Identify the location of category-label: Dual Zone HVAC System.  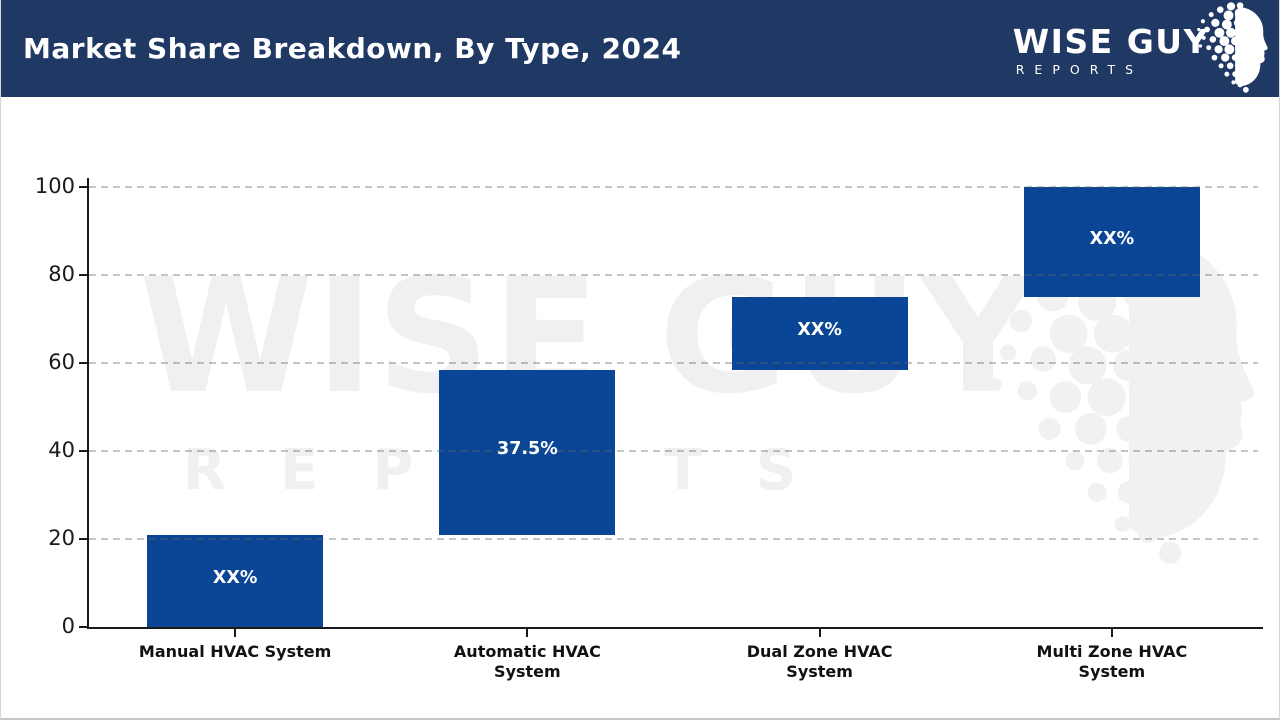
(820, 662).